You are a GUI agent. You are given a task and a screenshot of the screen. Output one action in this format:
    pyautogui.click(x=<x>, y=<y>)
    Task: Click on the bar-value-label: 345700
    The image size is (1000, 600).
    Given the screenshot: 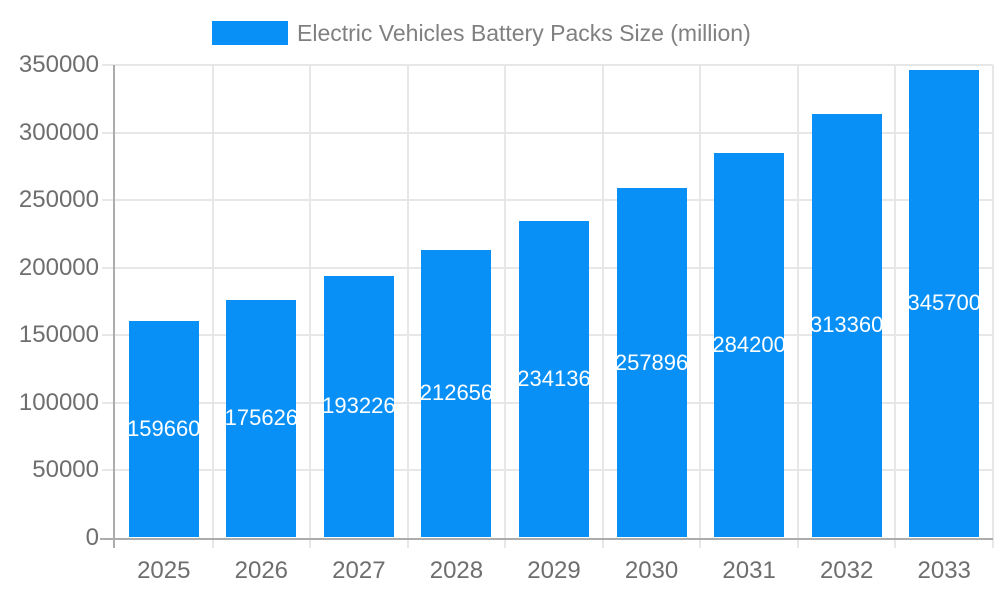 What is the action you would take?
    pyautogui.click(x=944, y=303)
    